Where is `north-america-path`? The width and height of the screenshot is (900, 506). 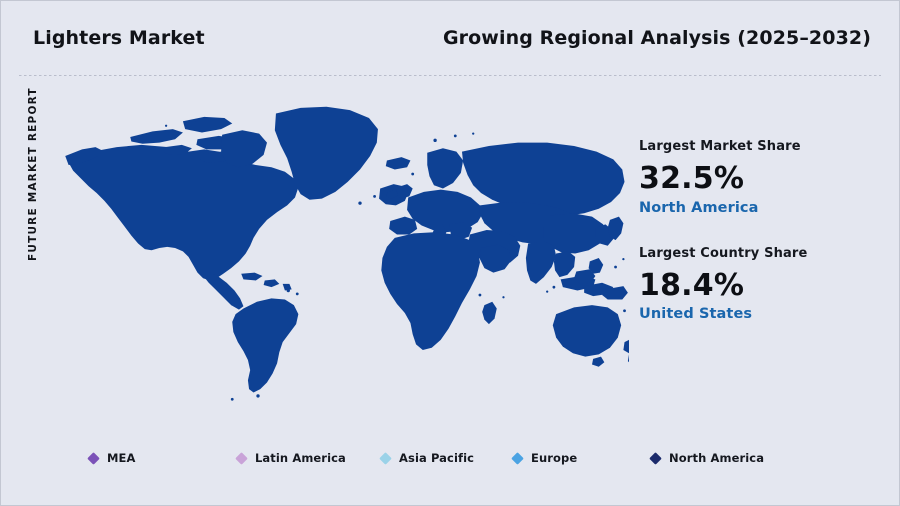
north-america-path is located at coordinates (183, 212).